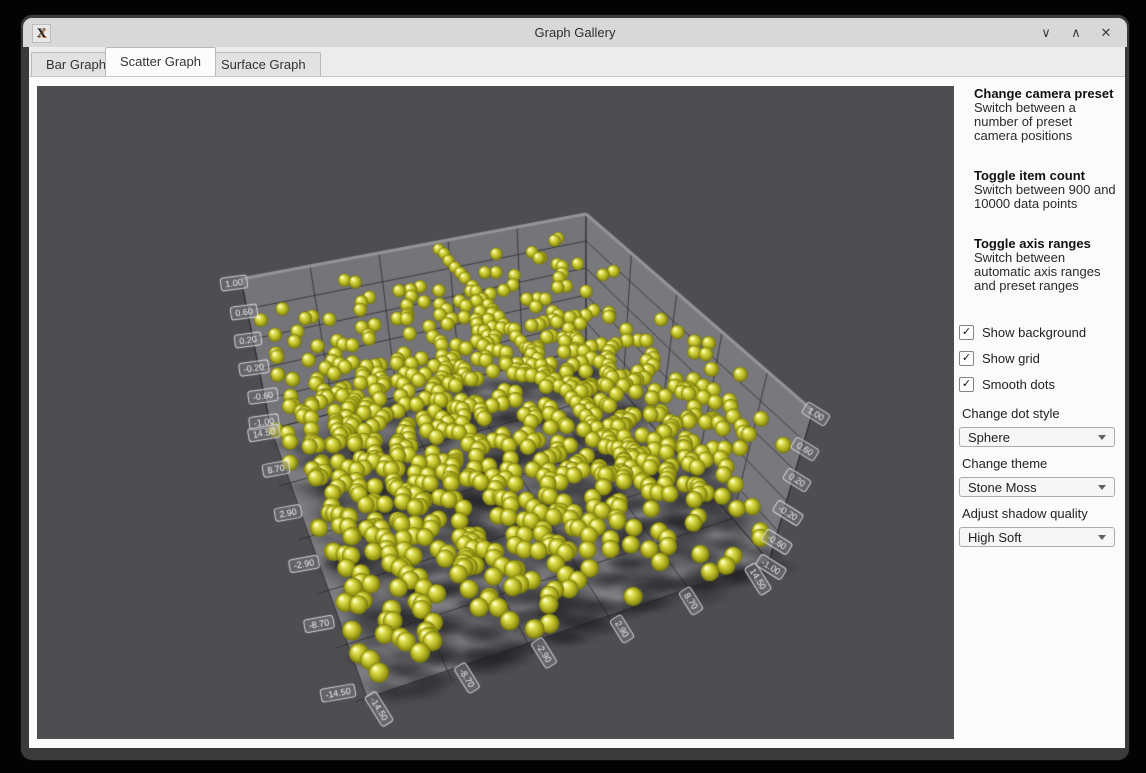 This screenshot has height=773, width=1146. I want to click on shadow-quality-label: Adjust shadow quality, so click(1025, 513).